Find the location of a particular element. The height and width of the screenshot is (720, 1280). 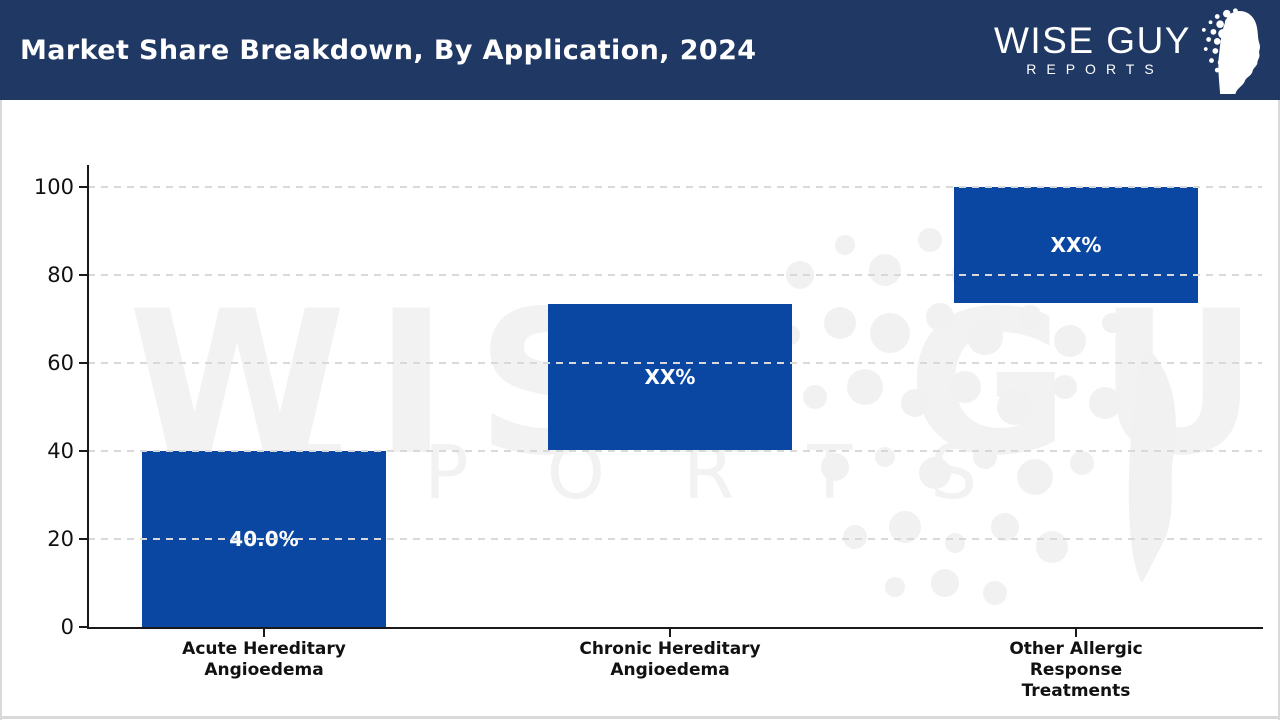

y-tick-label: 60 is located at coordinates (60, 363).